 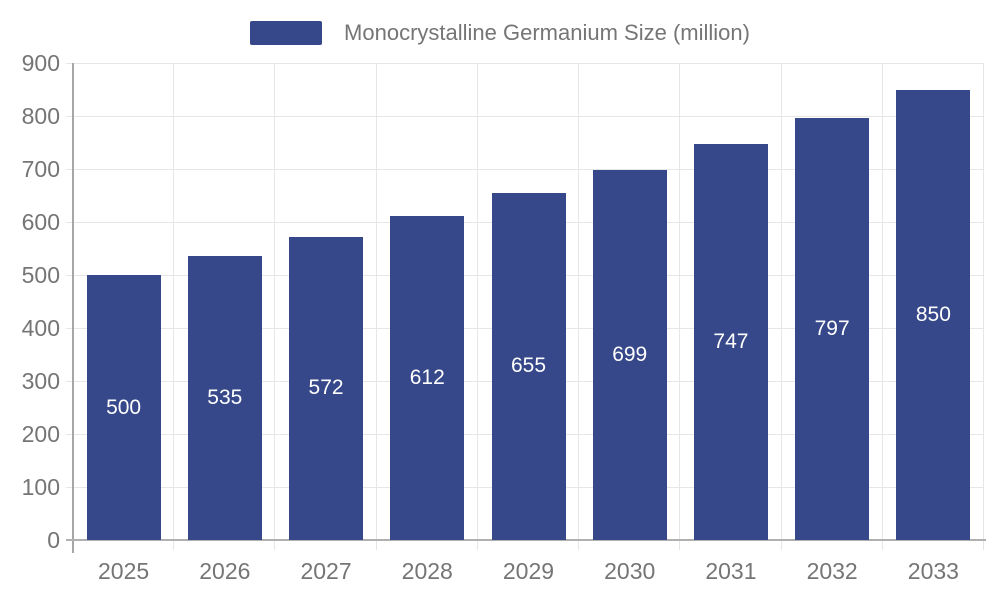 I want to click on bar-2026: 535, so click(x=224, y=398).